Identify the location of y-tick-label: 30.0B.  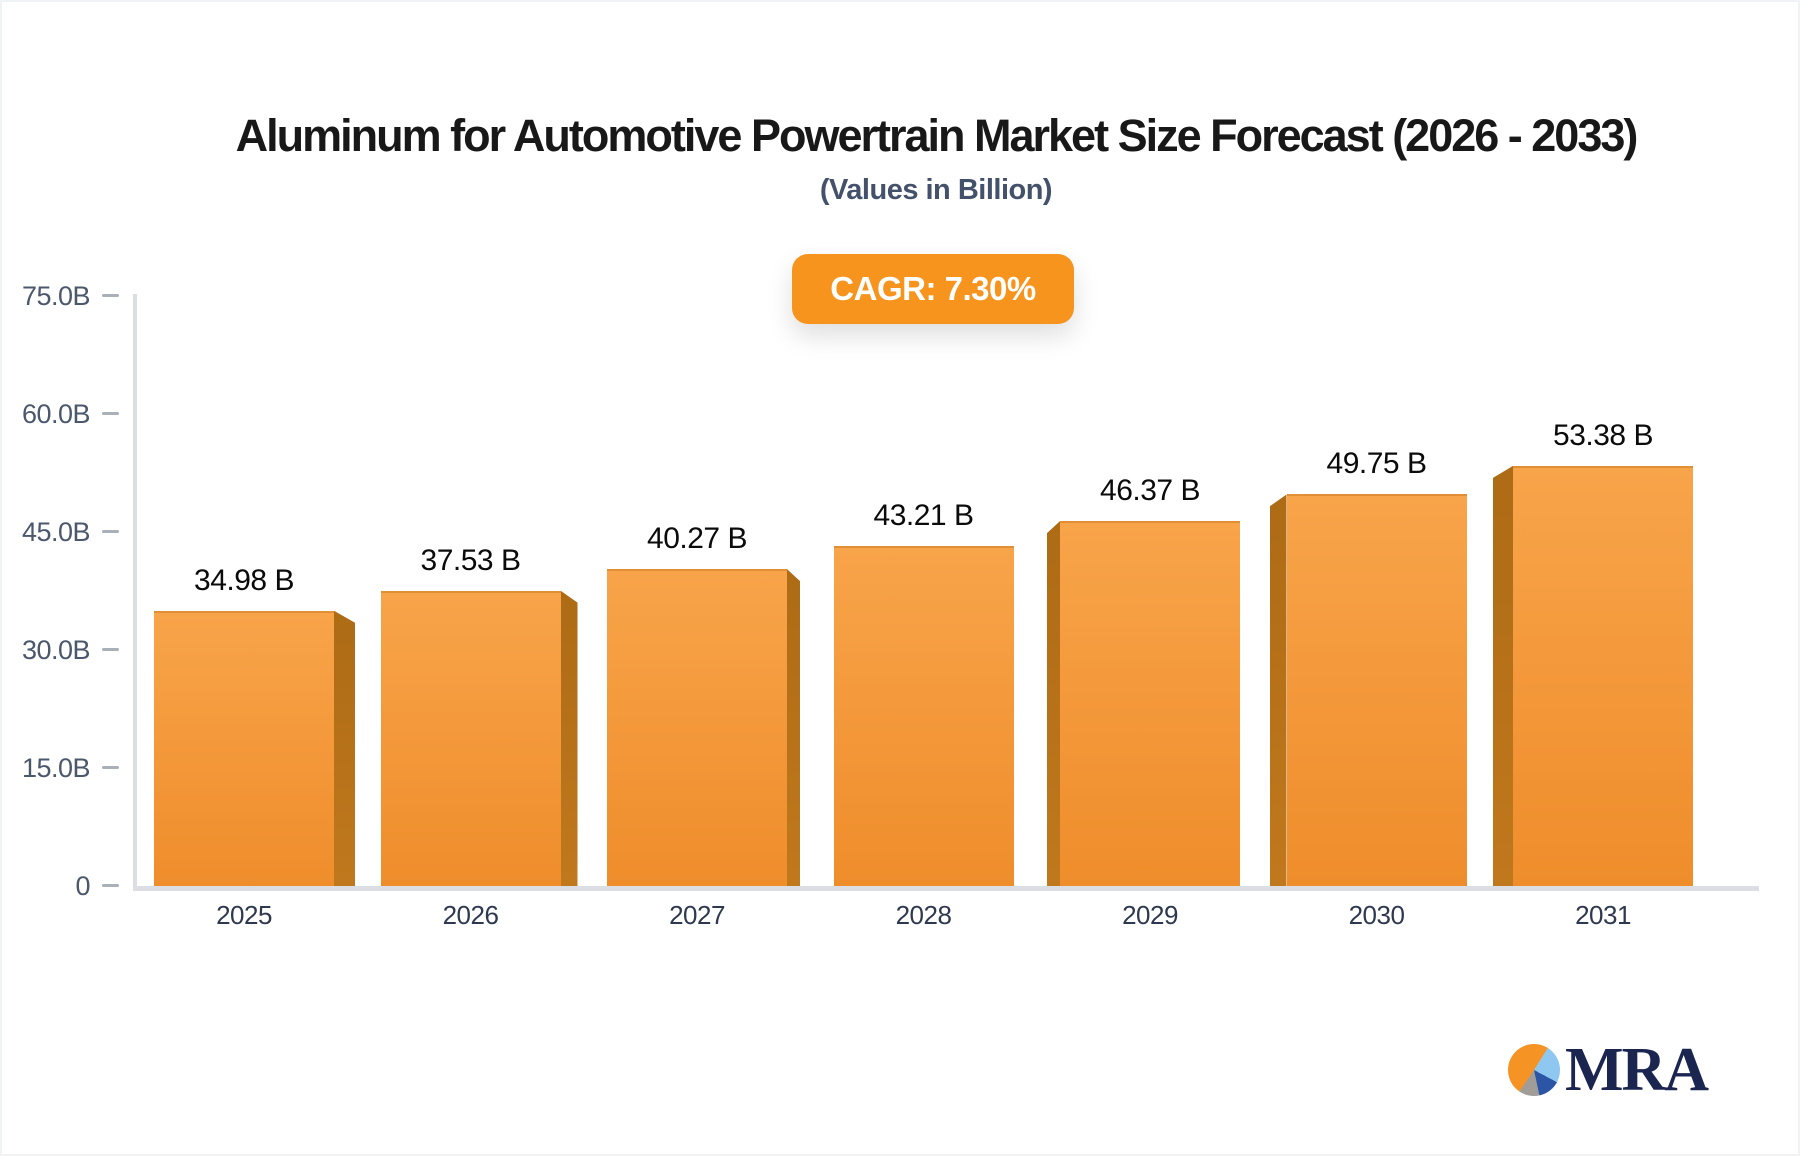
(56, 649).